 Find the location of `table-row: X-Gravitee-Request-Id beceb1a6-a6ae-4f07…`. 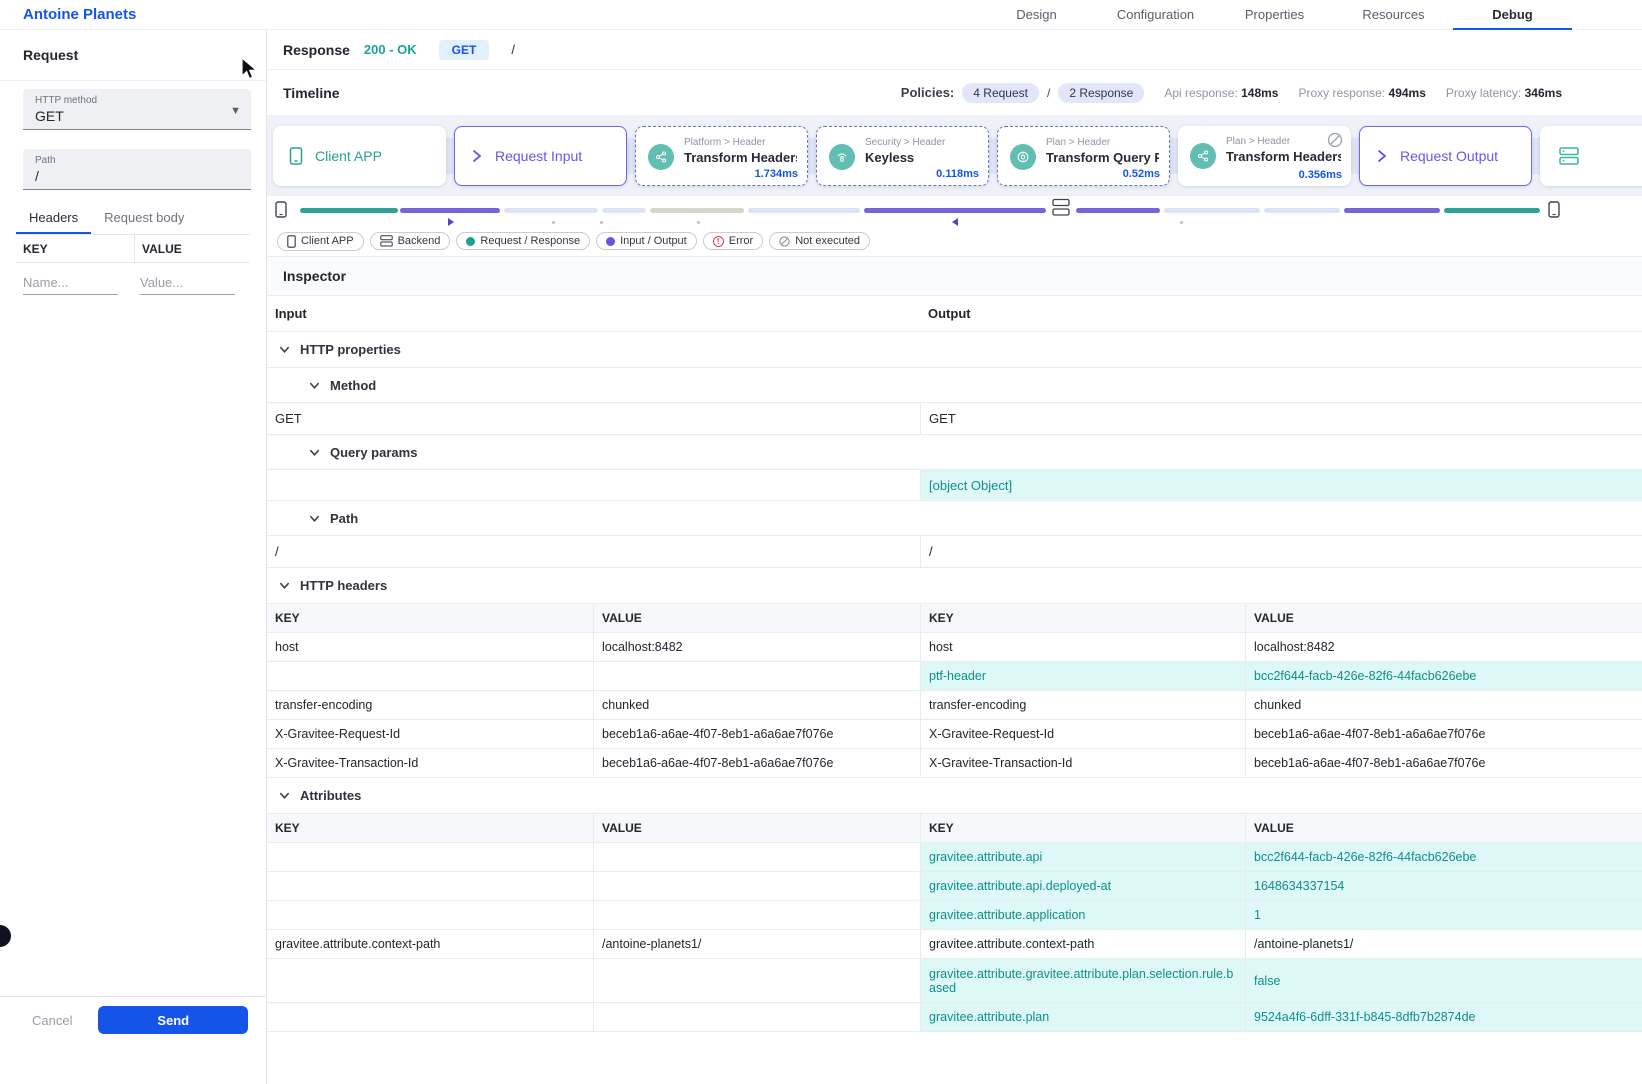

table-row: X-Gravitee-Request-Id beceb1a6-a6ae-4f07… is located at coordinates (954, 734).